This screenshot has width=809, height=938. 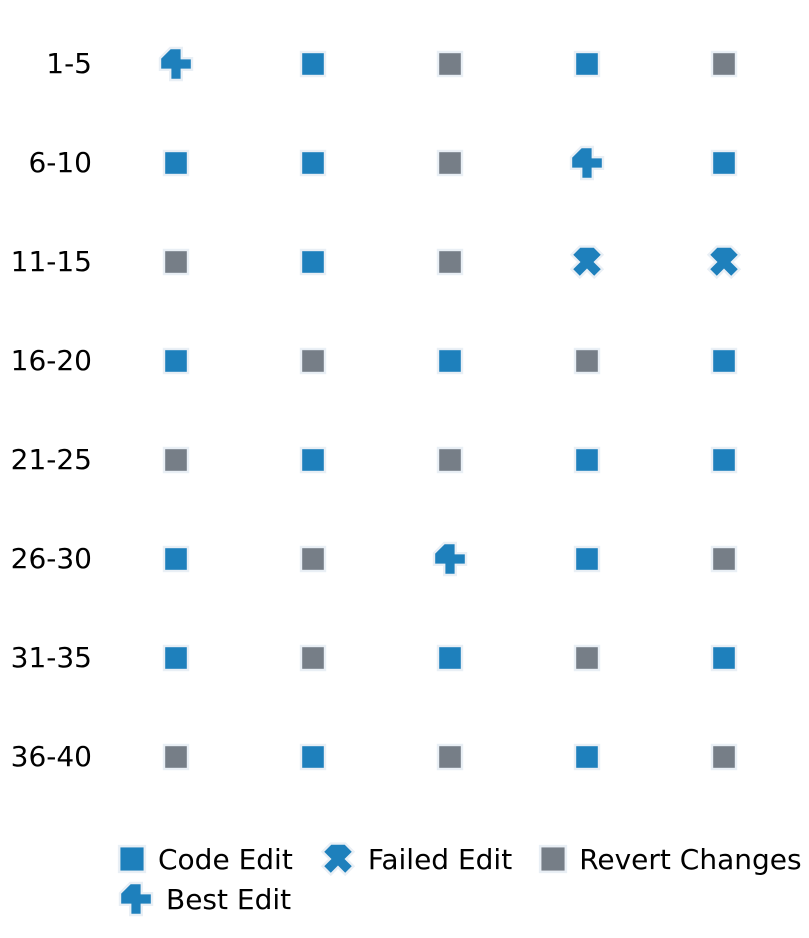 What do you see at coordinates (338, 859) in the screenshot?
I see `failed-edit-legend-marker-icon` at bounding box center [338, 859].